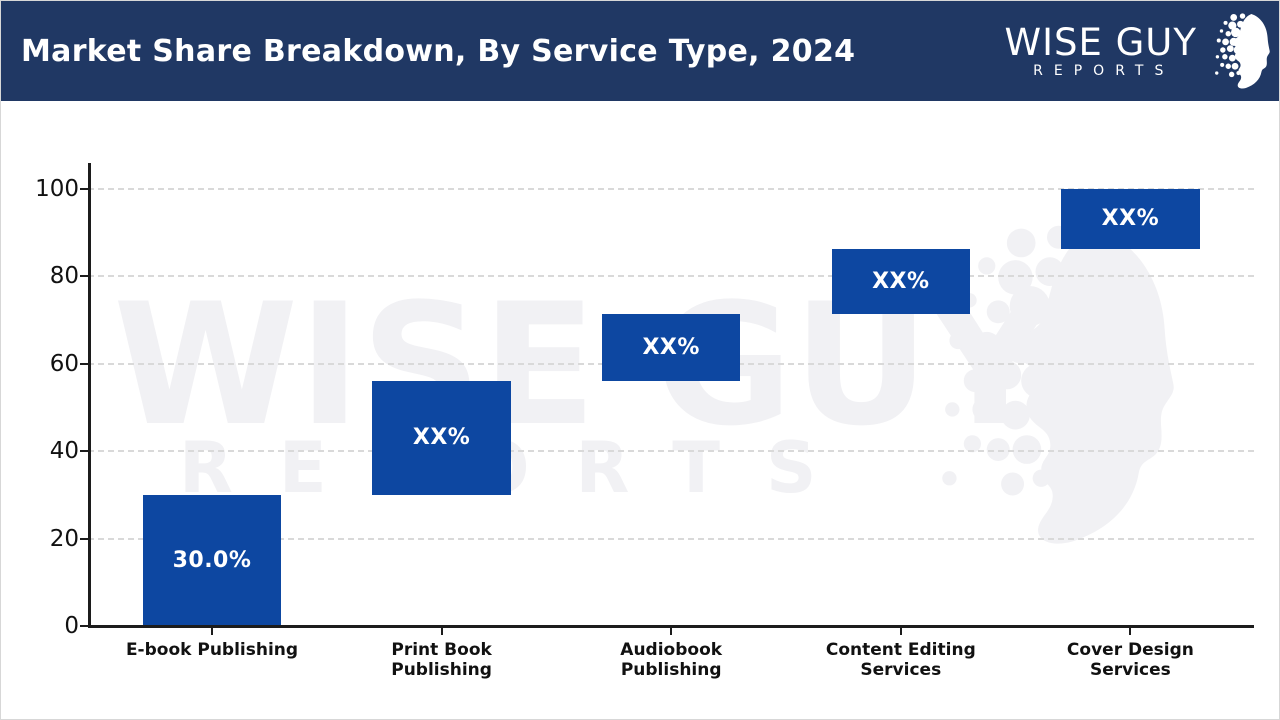 This screenshot has height=720, width=1280. I want to click on logo-subtitle: REPORTS, so click(1104, 71).